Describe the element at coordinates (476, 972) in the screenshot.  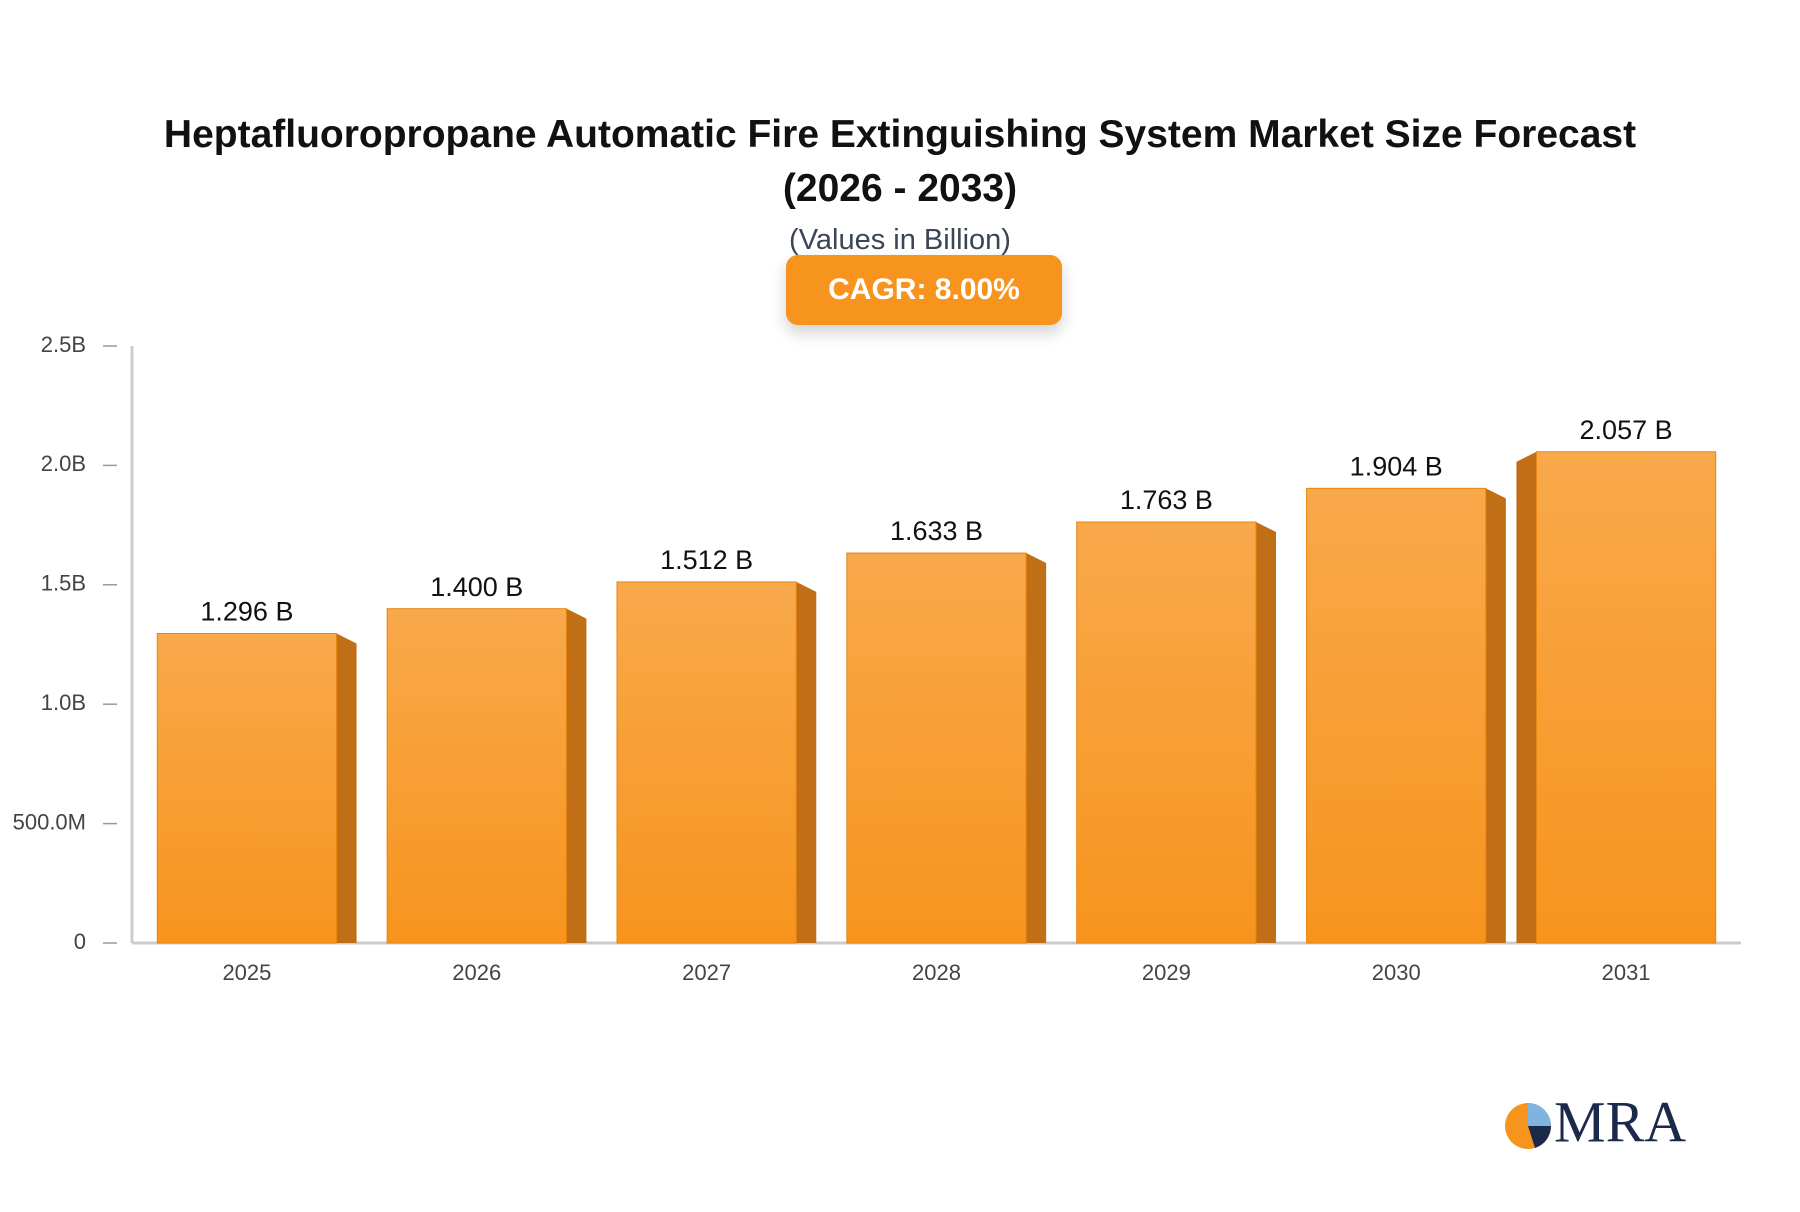
I see `x-tick-label: 2026` at that location.